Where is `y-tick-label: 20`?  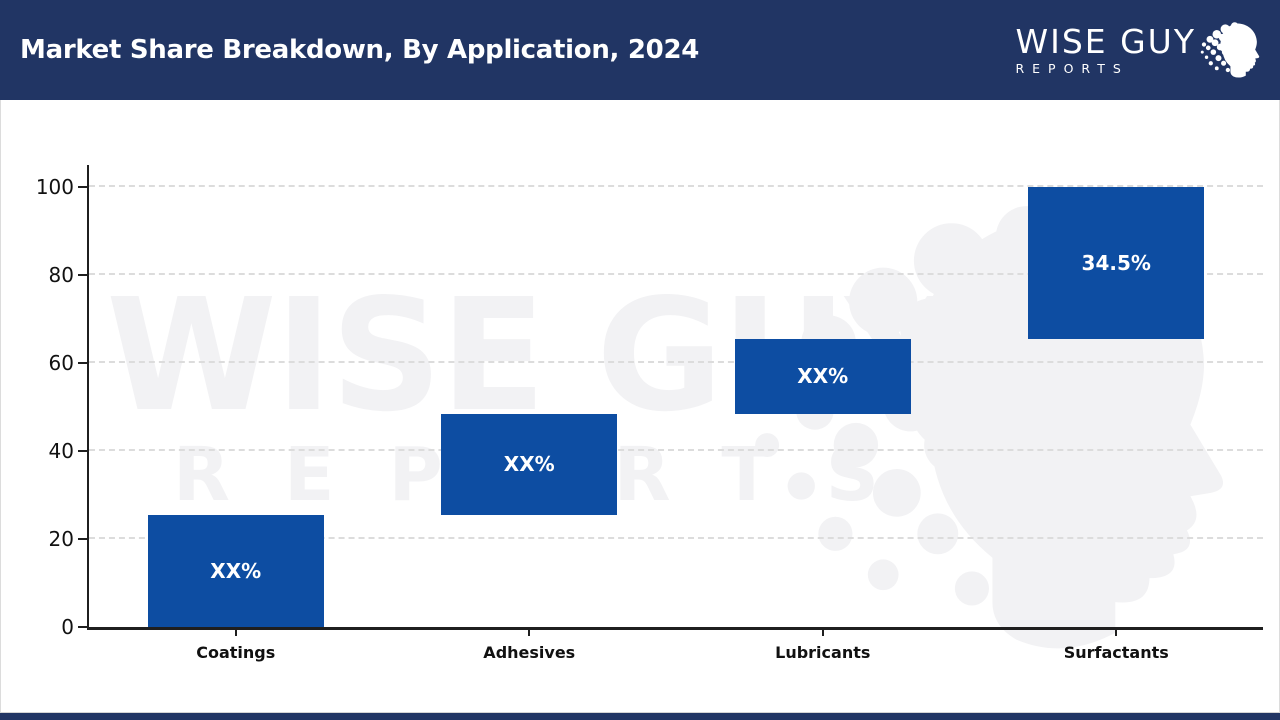 y-tick-label: 20 is located at coordinates (61, 539).